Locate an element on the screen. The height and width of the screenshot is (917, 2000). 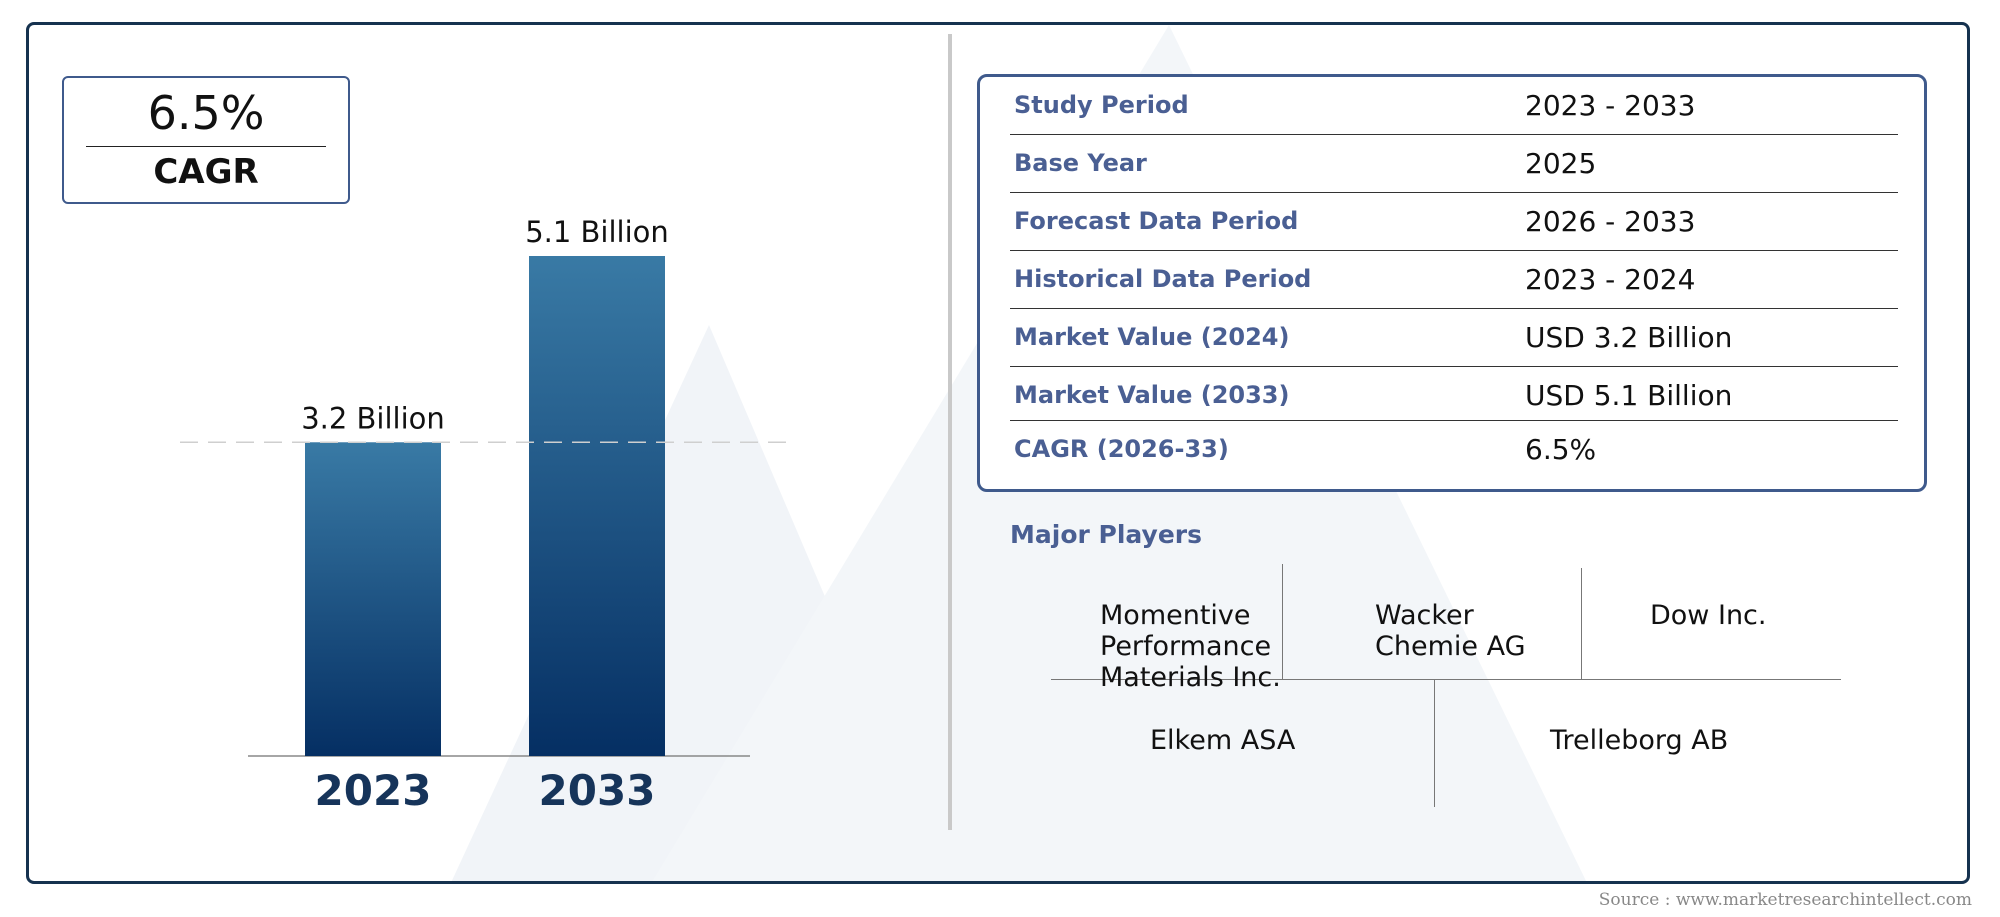
player-dow: Dow Inc. is located at coordinates (1708, 615).